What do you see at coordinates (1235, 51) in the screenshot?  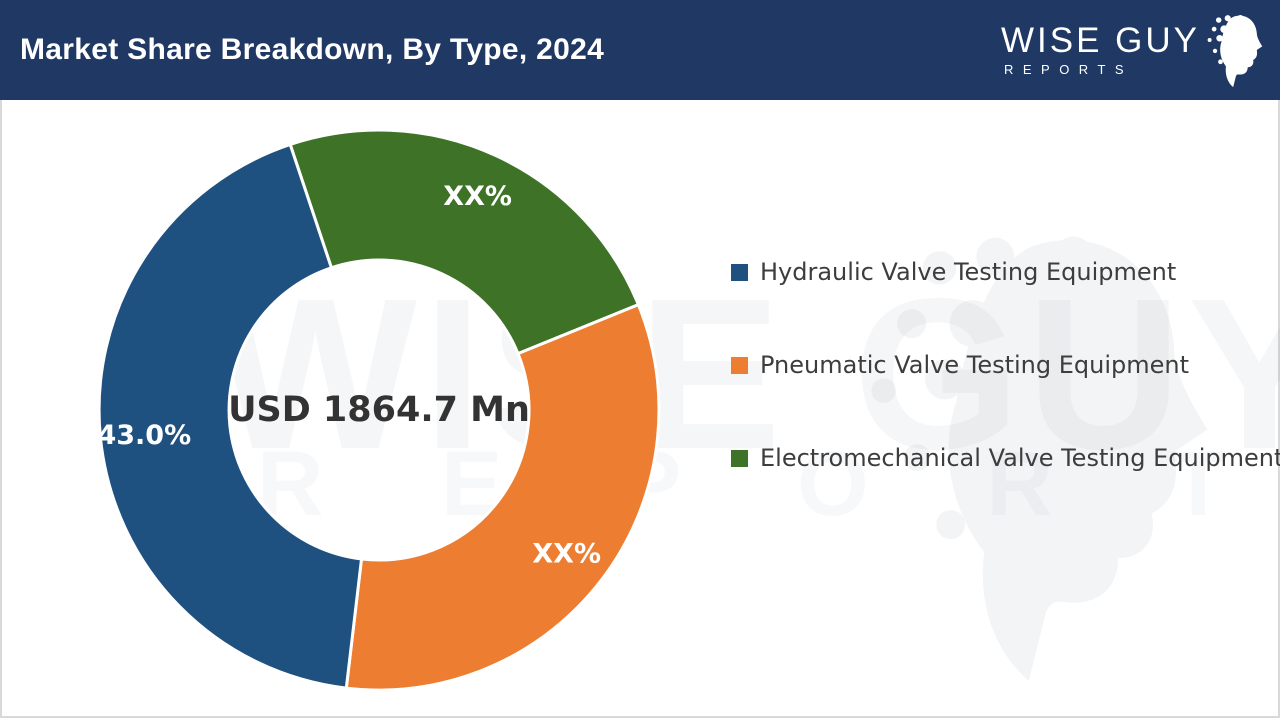 I see `logo-face-icon` at bounding box center [1235, 51].